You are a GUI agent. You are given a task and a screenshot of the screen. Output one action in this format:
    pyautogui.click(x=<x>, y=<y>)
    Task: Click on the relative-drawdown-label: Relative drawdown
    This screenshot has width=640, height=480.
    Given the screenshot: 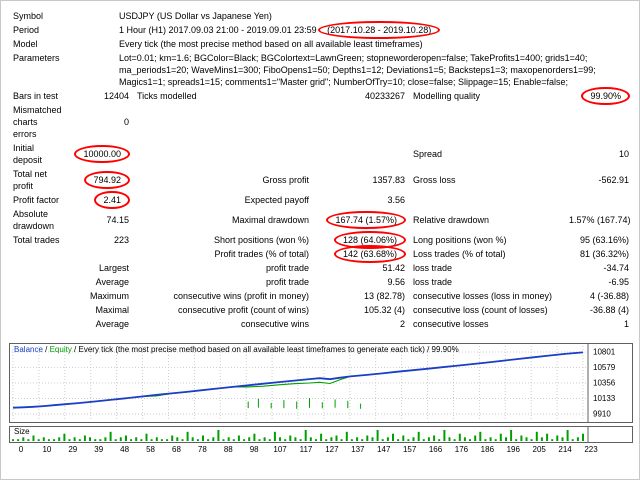 What is the action you would take?
    pyautogui.click(x=451, y=220)
    